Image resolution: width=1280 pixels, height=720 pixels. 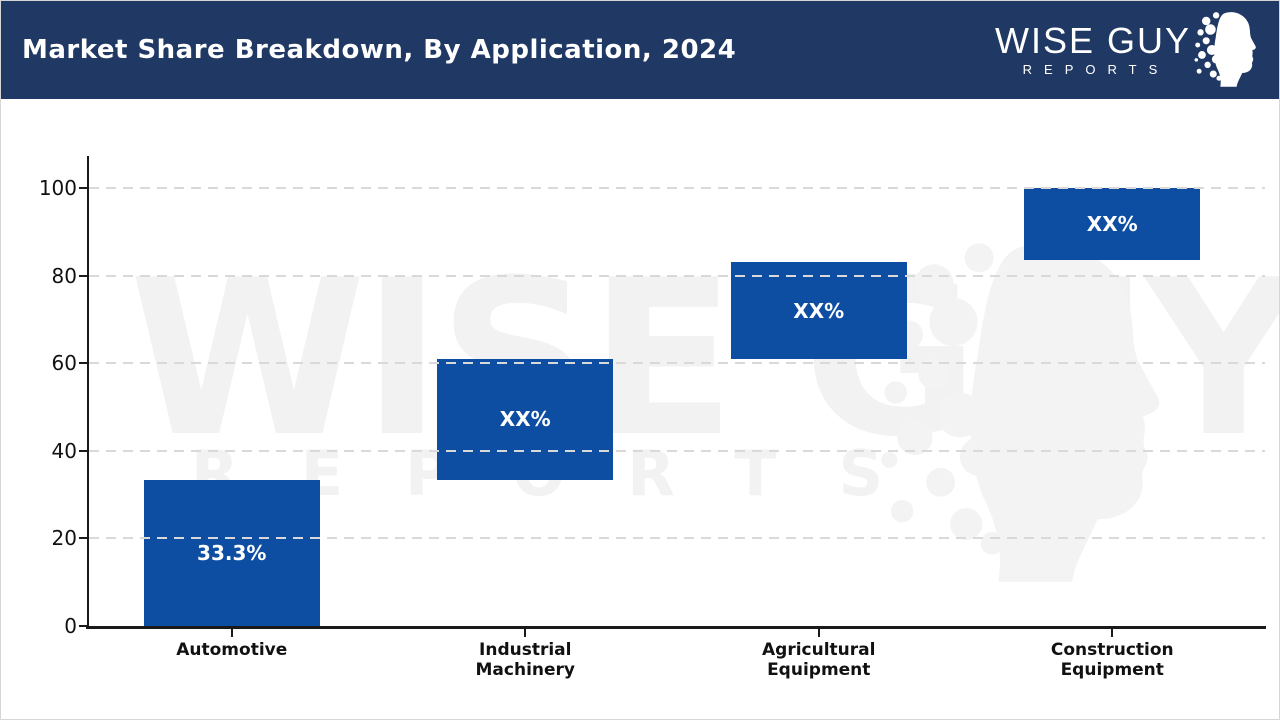 What do you see at coordinates (1112, 650) in the screenshot?
I see `x-category-label-line: Construction` at bounding box center [1112, 650].